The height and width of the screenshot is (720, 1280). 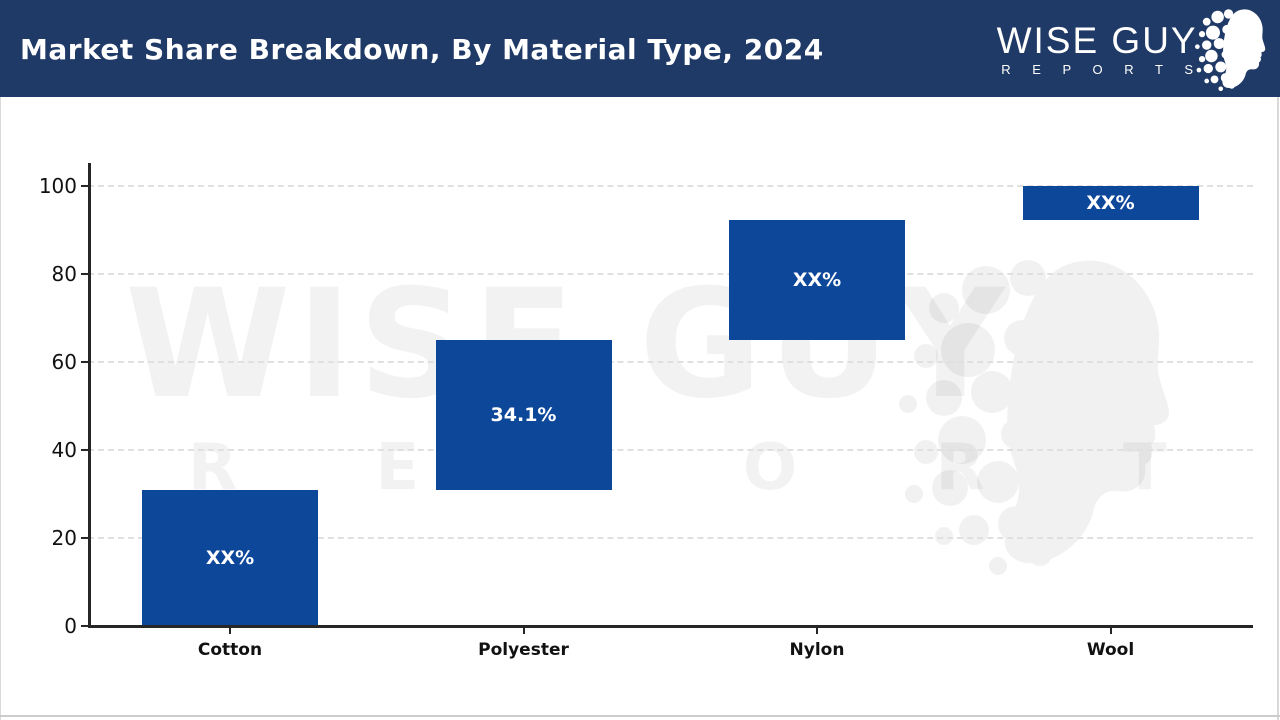 What do you see at coordinates (670, 538) in the screenshot?
I see `gridline-y20` at bounding box center [670, 538].